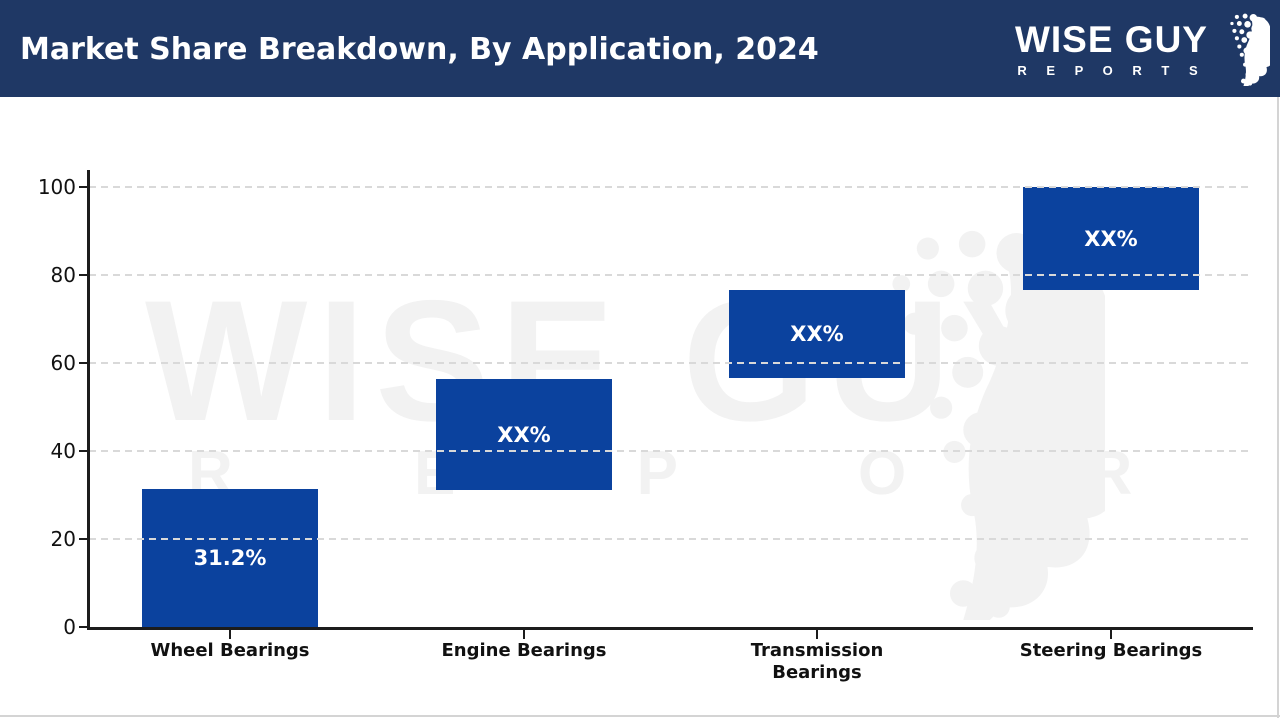 Image resolution: width=1280 pixels, height=720 pixels. I want to click on x-label-wheel-bearings: Wheel Bearings, so click(230, 650).